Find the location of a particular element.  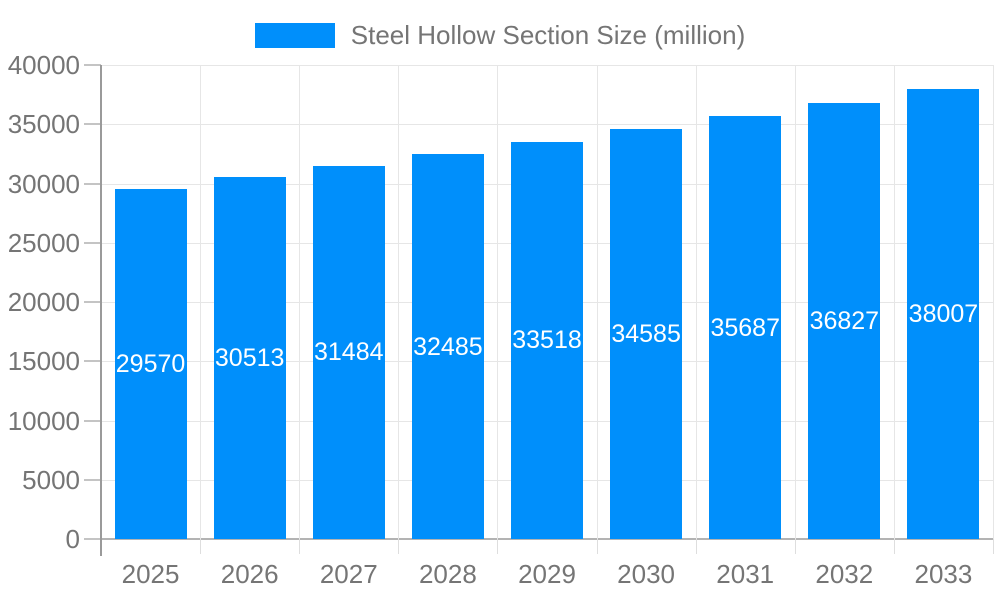

bar-value-label: 31484 is located at coordinates (349, 352).